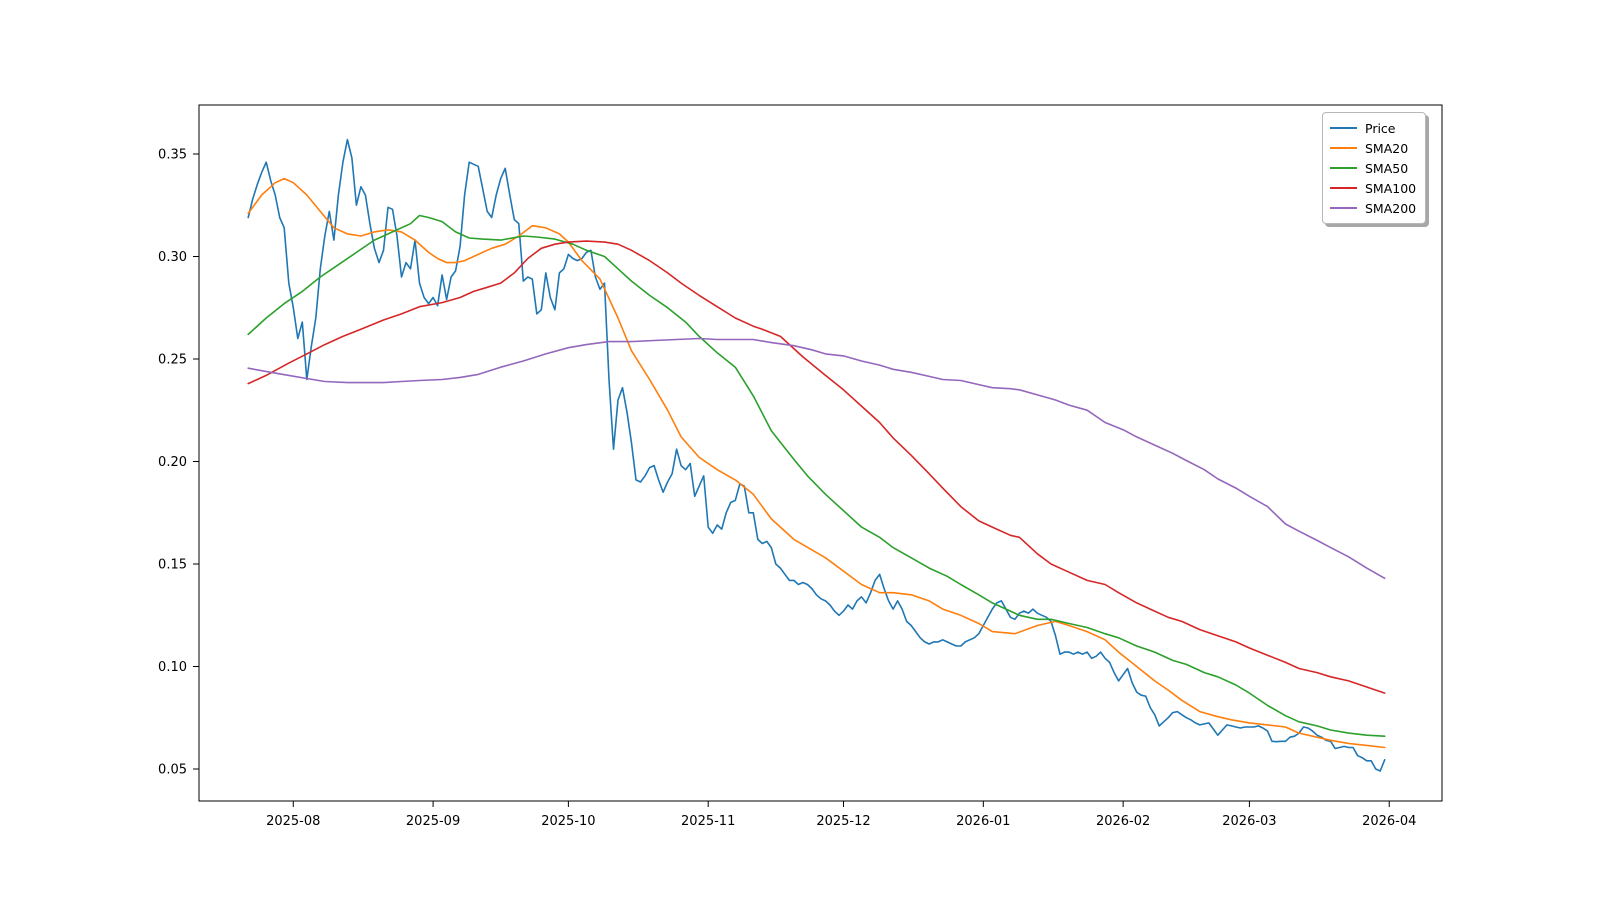  I want to click on legend-label: SMA50, so click(1387, 168).